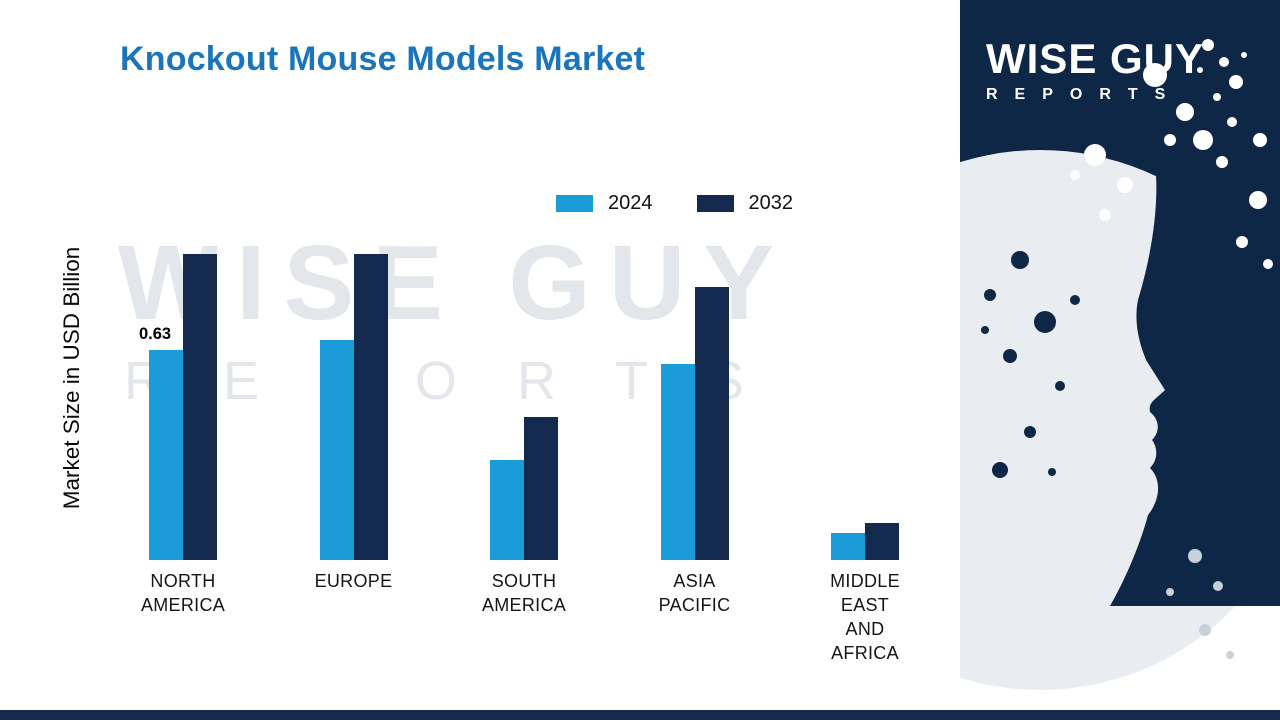 The width and height of the screenshot is (1280, 720). Describe the element at coordinates (574, 203) in the screenshot. I see `legend-swatch-2024` at that location.